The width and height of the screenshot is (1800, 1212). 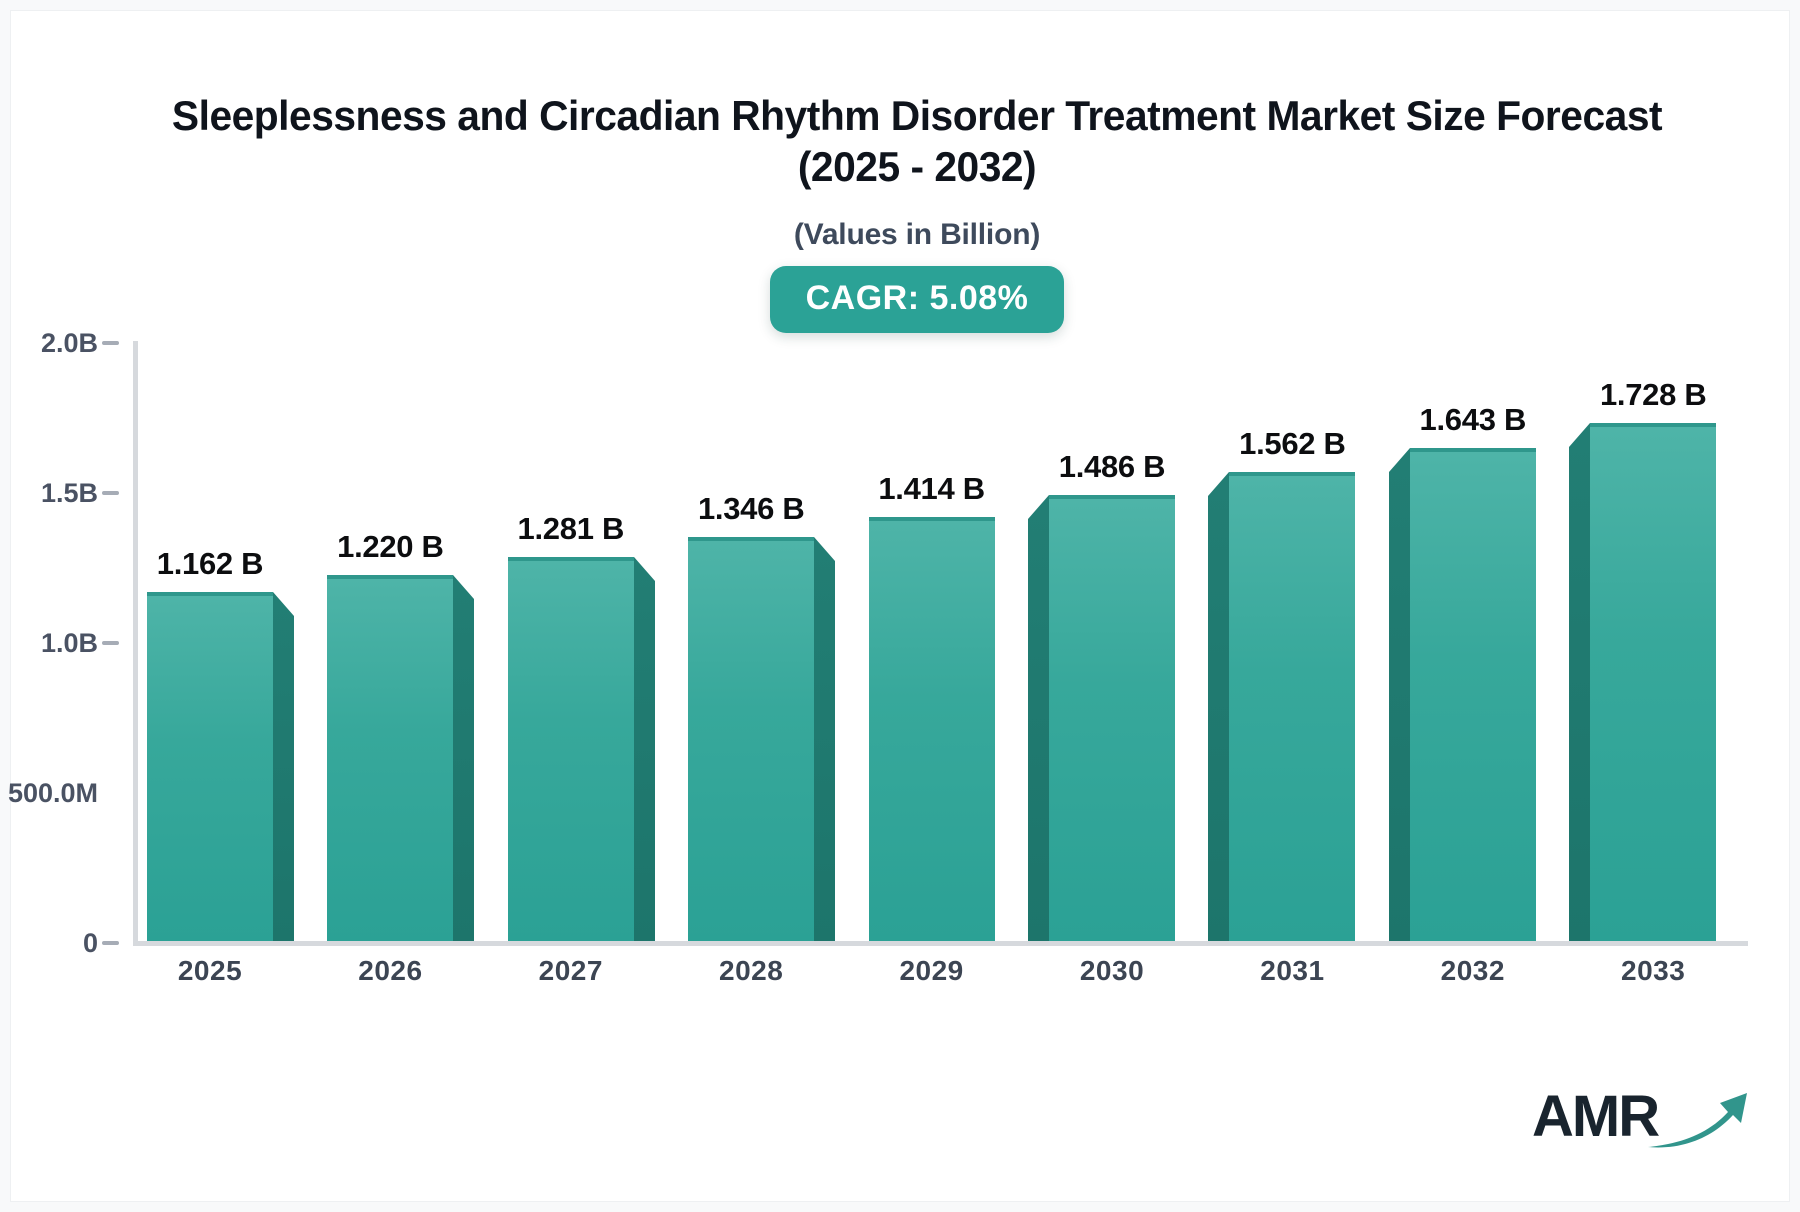 What do you see at coordinates (932, 729) in the screenshot?
I see `bar-2029` at bounding box center [932, 729].